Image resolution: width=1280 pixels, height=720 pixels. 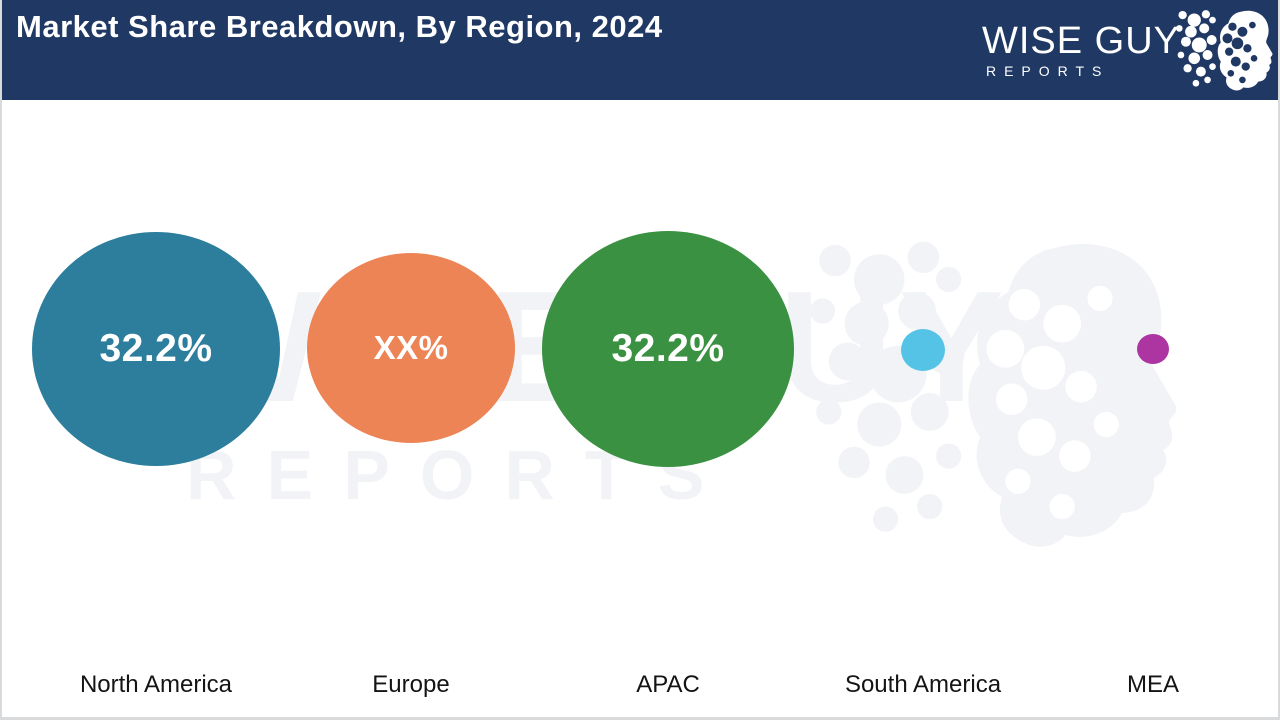 I want to click on watermark-face-icon, so click(x=993, y=394).